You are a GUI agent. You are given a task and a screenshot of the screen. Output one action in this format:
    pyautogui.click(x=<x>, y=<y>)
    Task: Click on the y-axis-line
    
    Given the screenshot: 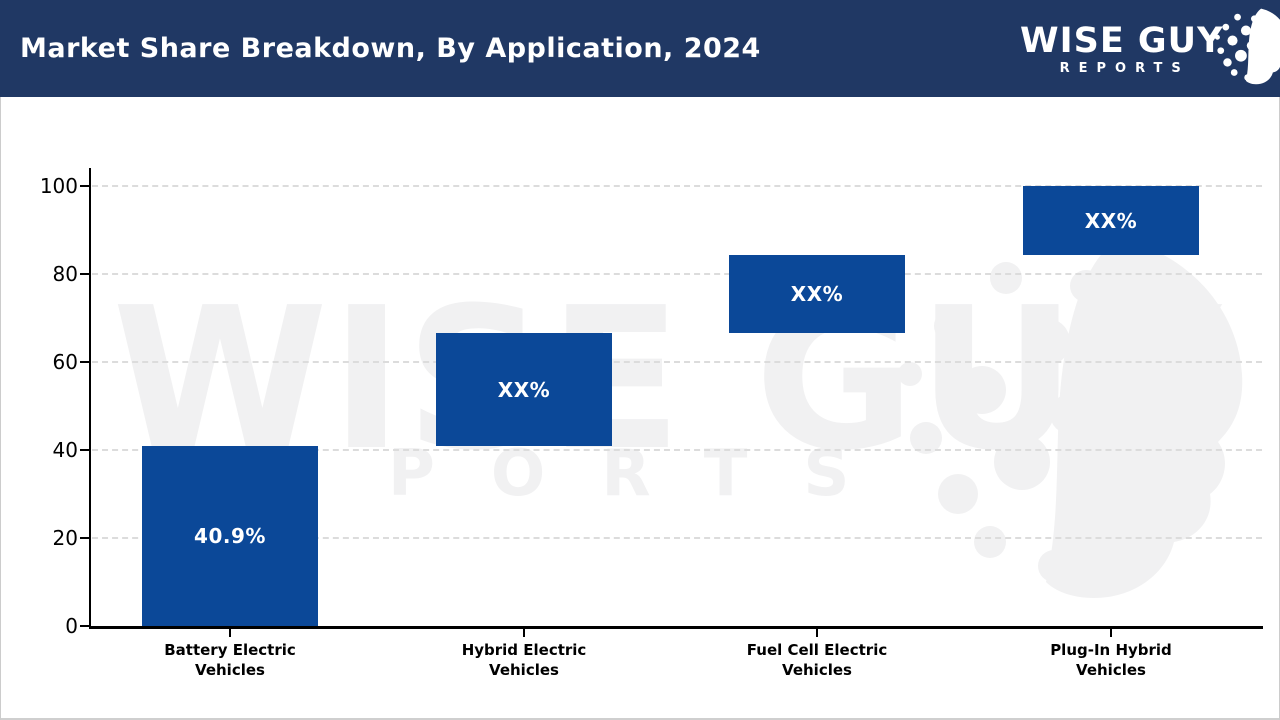 What is the action you would take?
    pyautogui.click(x=90, y=397)
    